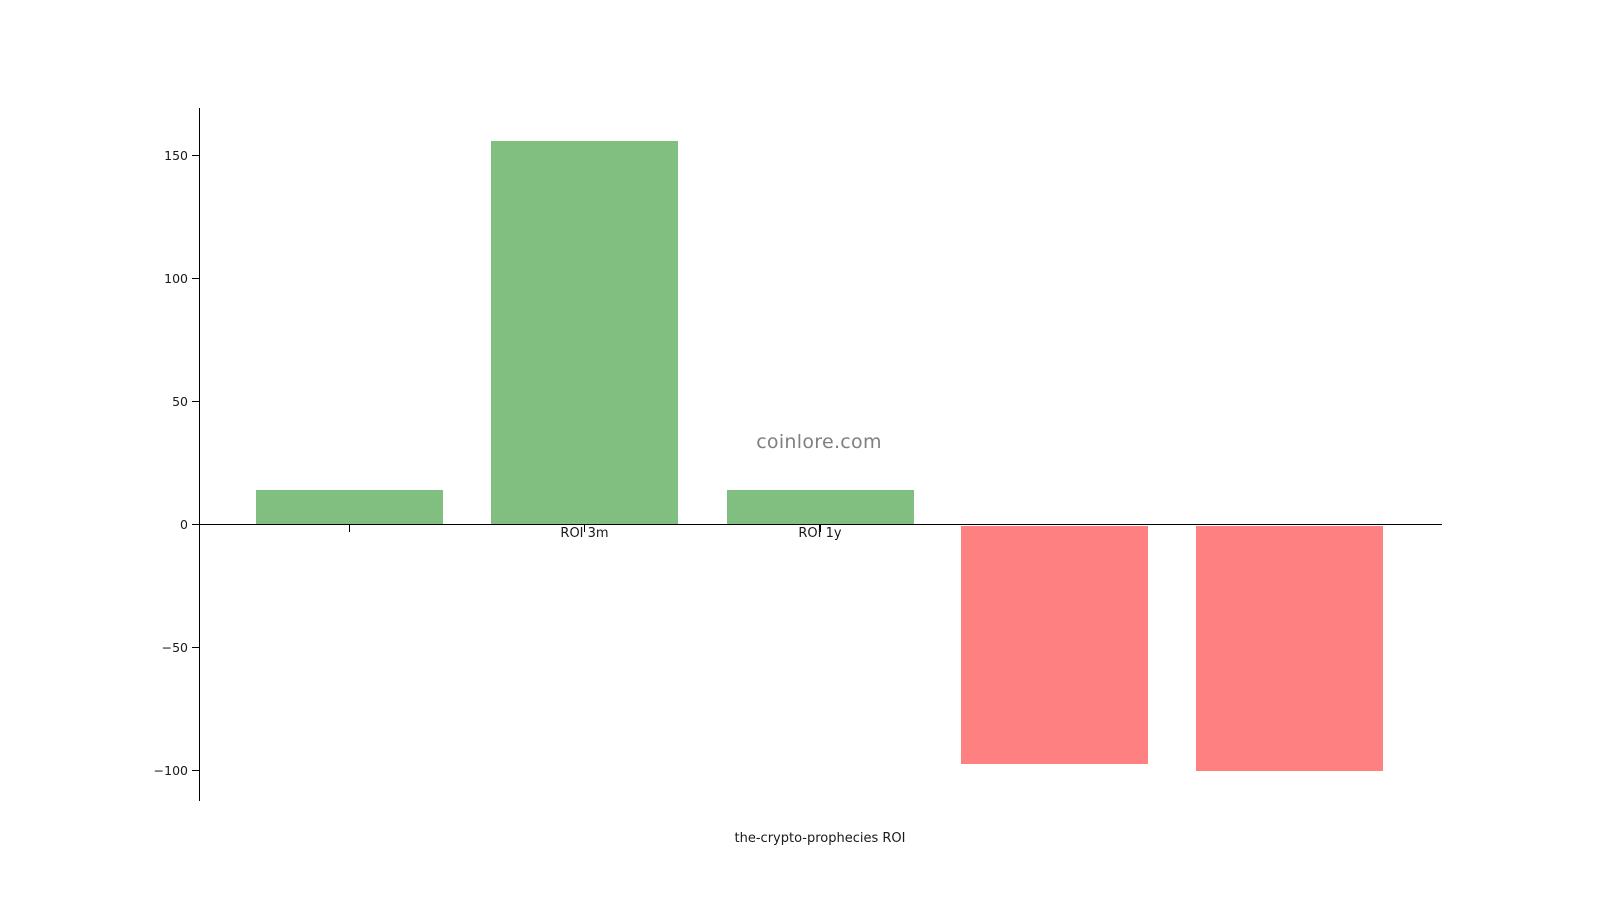 This screenshot has width=1600, height=900. What do you see at coordinates (170, 770) in the screenshot?
I see `y-tick-label: −100` at bounding box center [170, 770].